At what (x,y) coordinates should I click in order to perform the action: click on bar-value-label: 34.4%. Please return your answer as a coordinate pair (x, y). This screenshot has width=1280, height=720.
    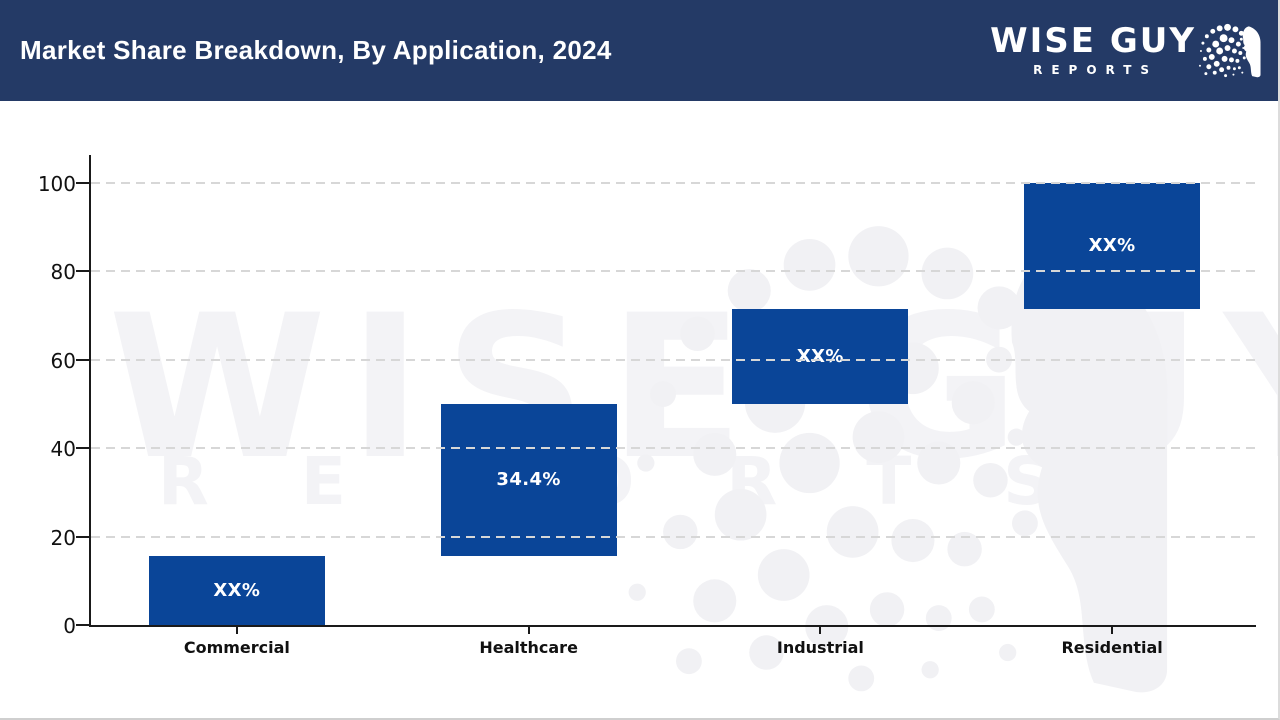
    Looking at the image, I should click on (528, 480).